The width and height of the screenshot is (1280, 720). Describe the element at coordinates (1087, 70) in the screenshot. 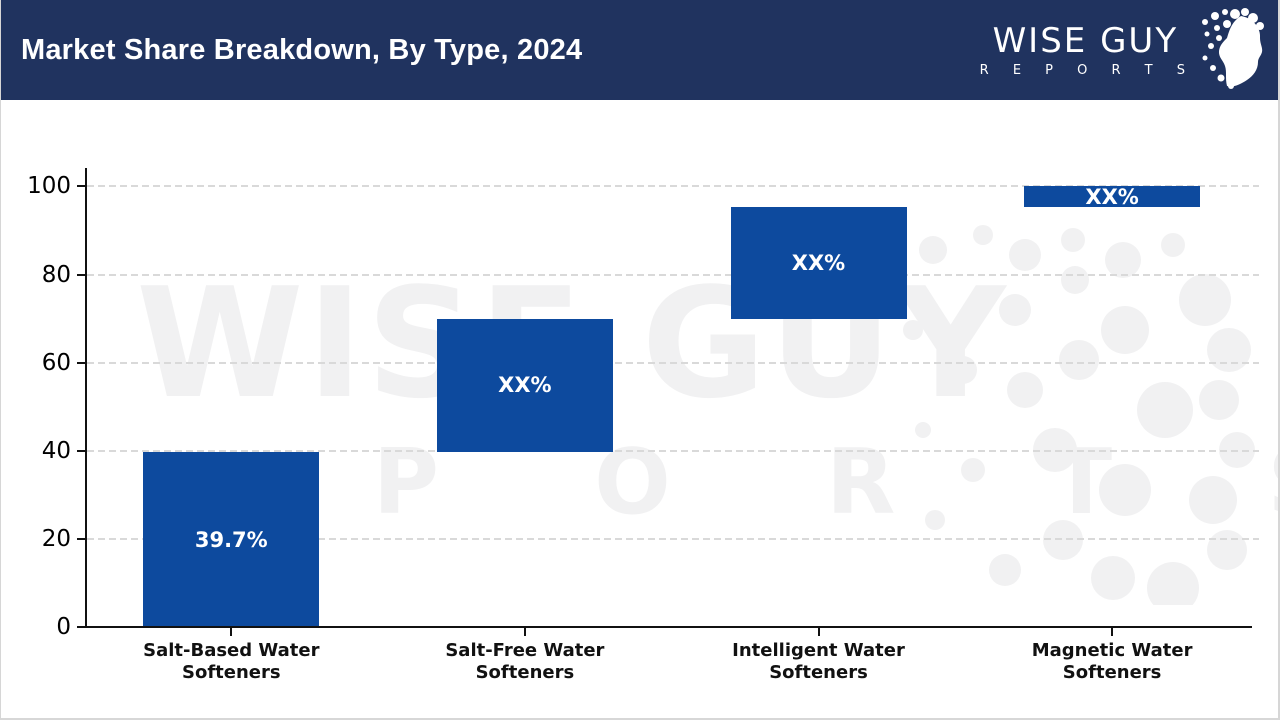

I see `brand-subname: R E P O R T S` at that location.